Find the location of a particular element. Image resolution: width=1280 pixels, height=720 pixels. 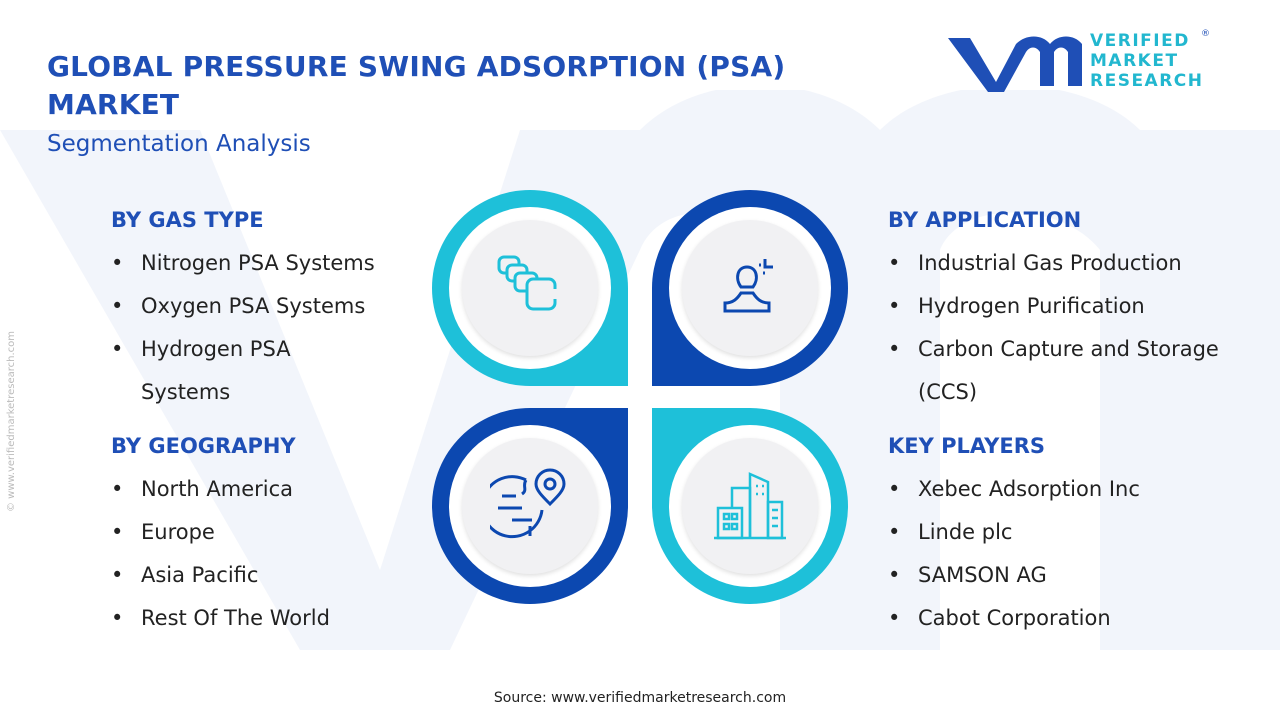

list-item: Xebec Adsorption Inc is located at coordinates (1083, 489).